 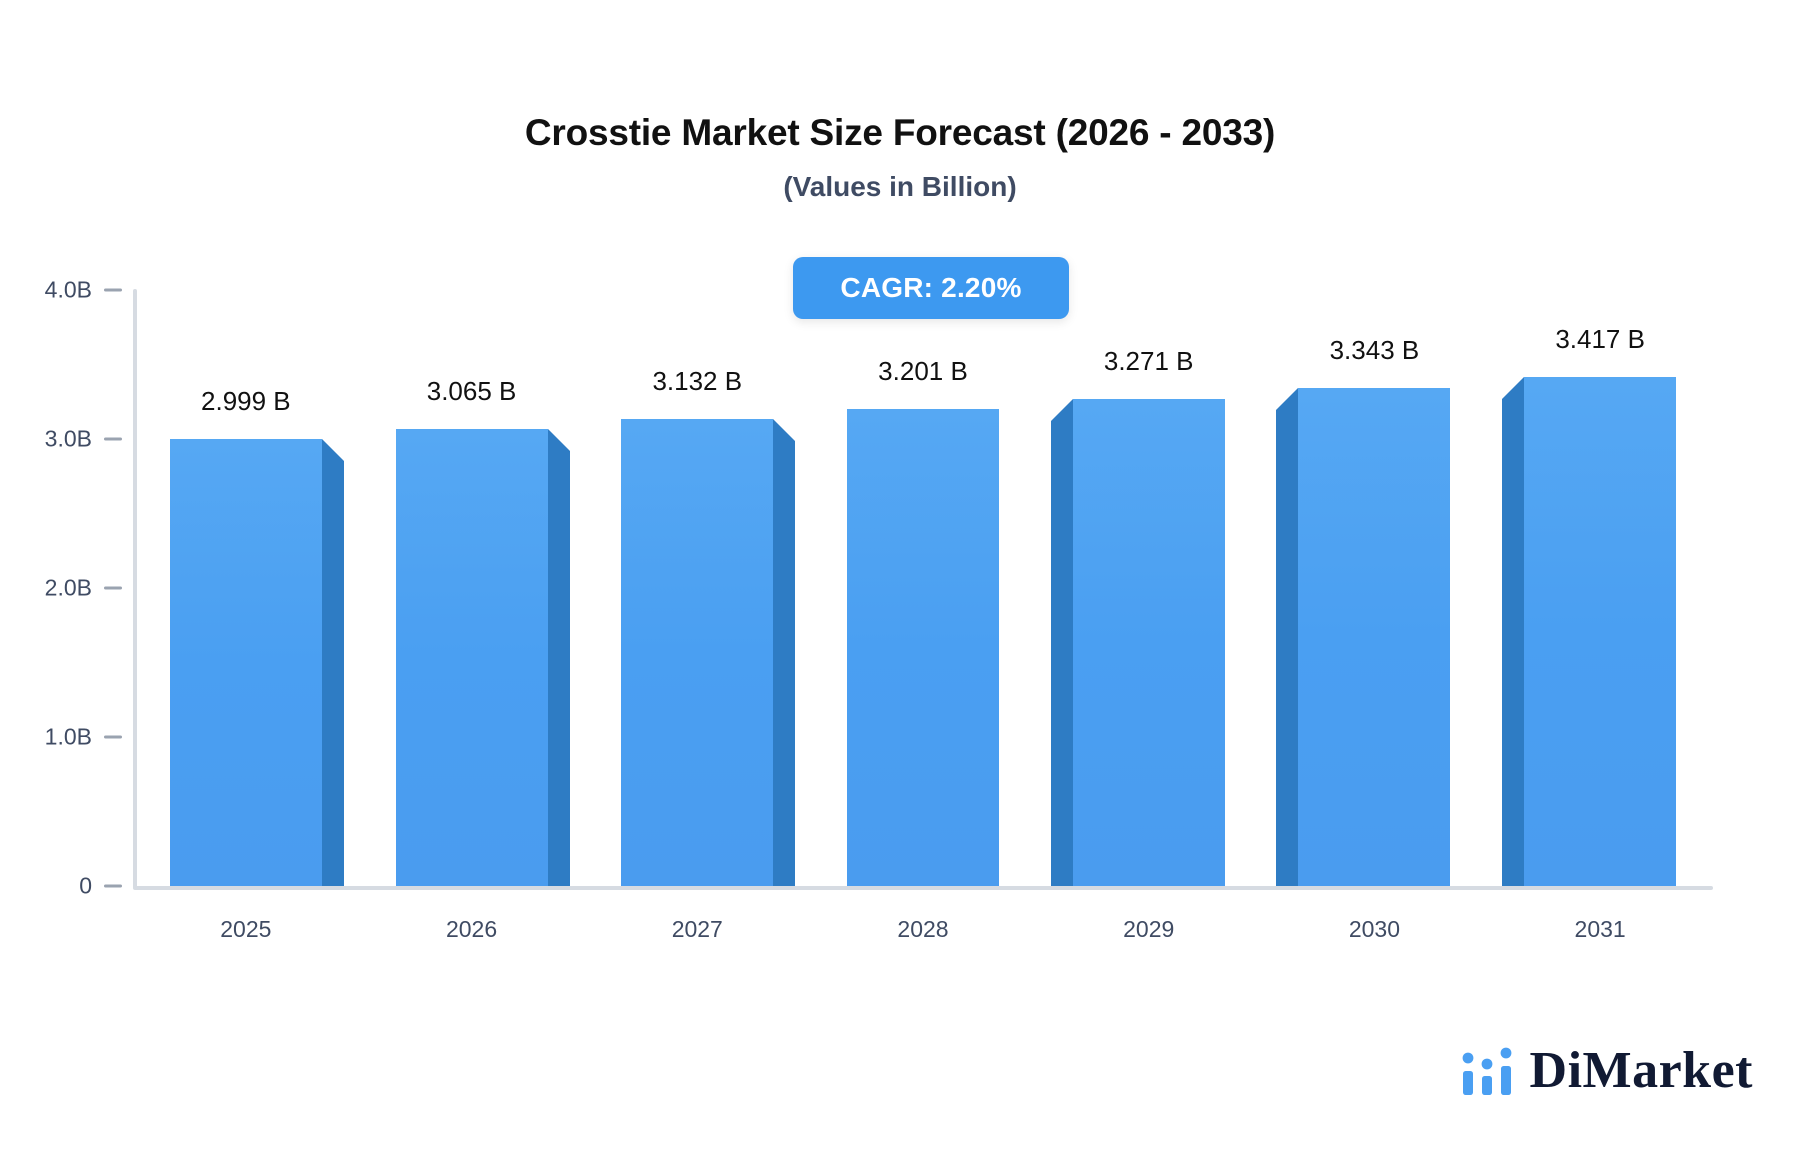 I want to click on bar-chart-logo-icon, so click(x=1486, y=1071).